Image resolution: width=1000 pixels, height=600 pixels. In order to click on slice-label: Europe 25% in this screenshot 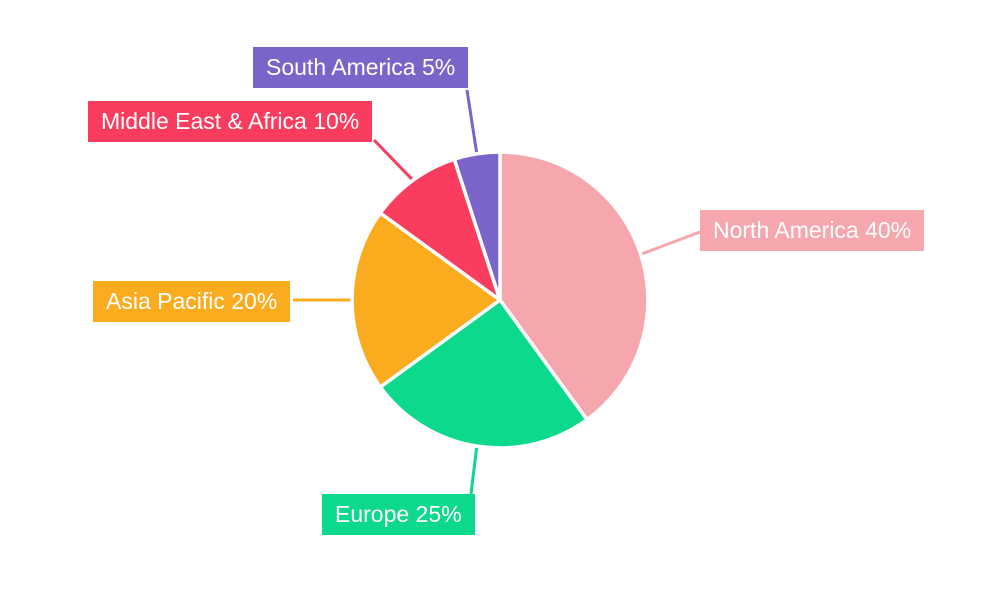, I will do `click(398, 514)`.